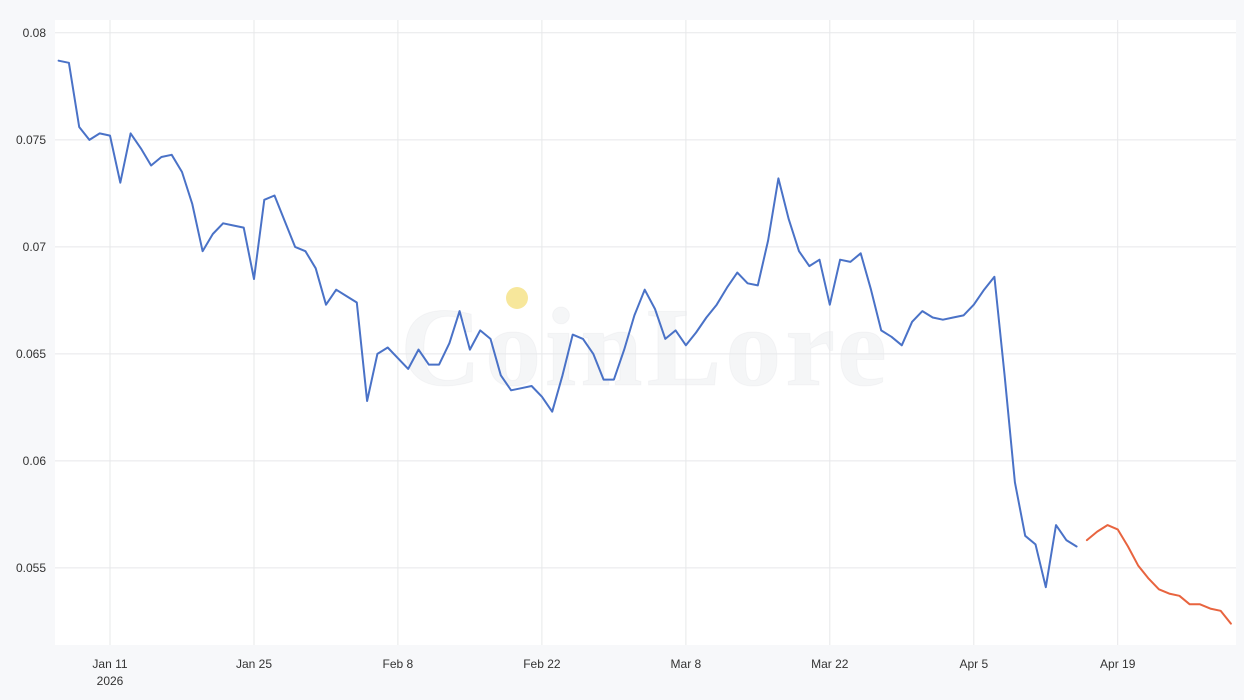  Describe the element at coordinates (830, 664) in the screenshot. I see `x-tick-label: Mar 22` at that location.